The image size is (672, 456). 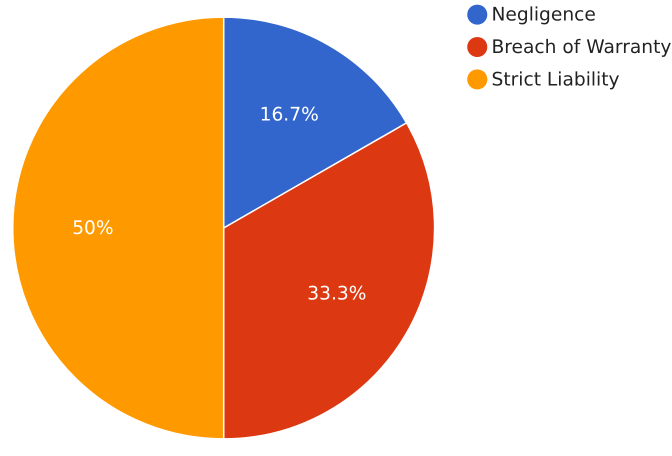 What do you see at coordinates (336, 293) in the screenshot?
I see `data-label: 33.3%` at bounding box center [336, 293].